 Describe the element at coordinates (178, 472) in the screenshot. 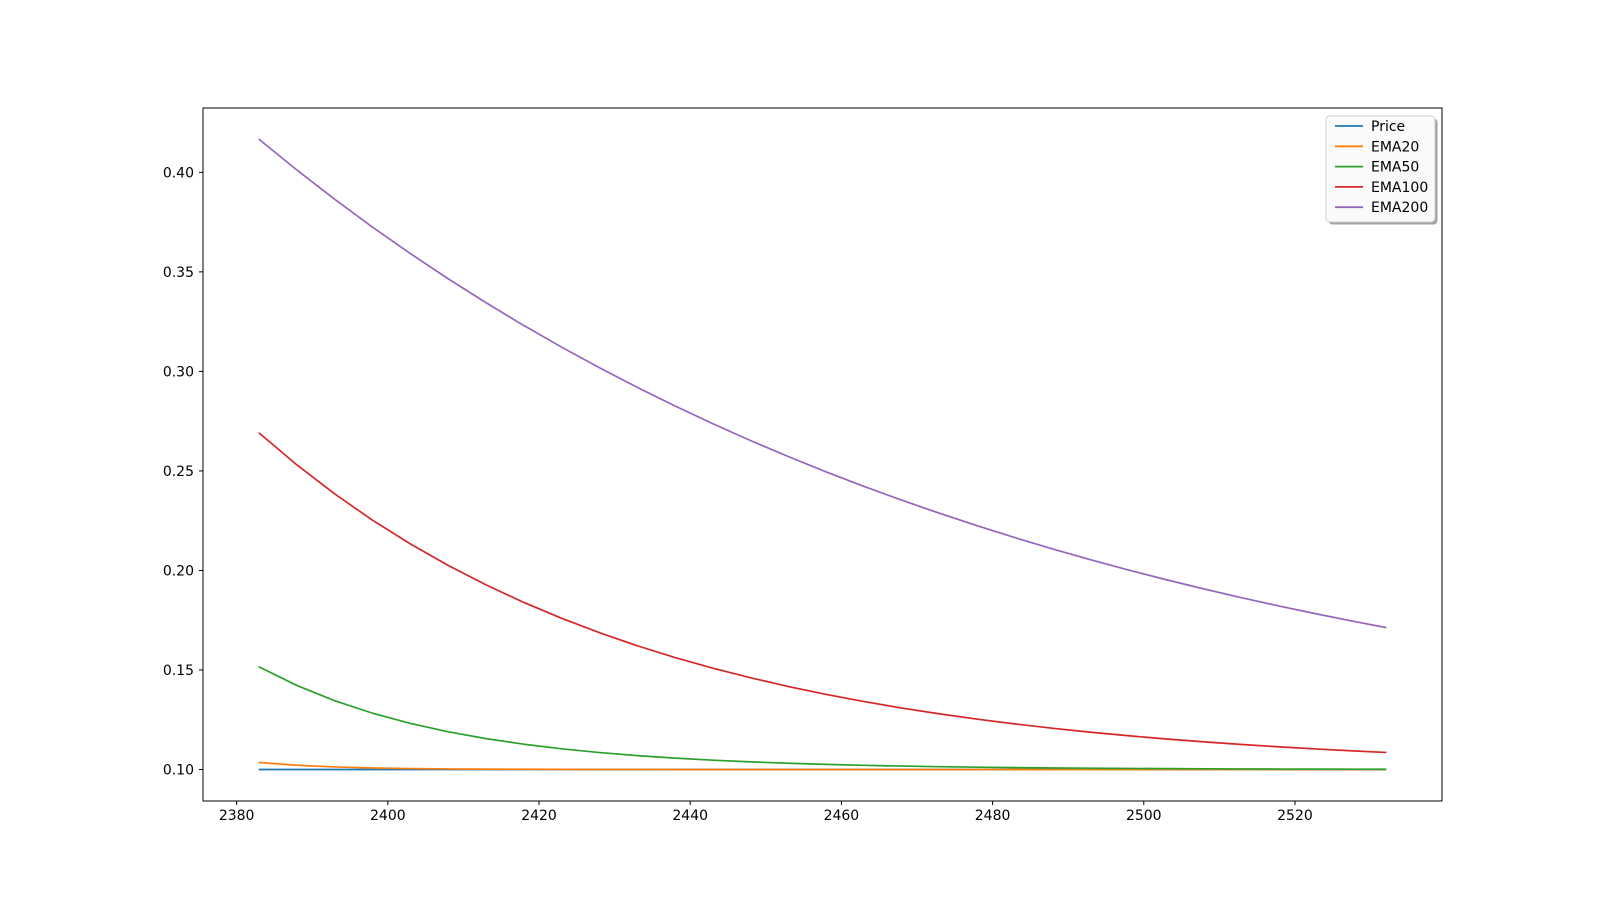

I see `y-tick-label-0.25: 0.25` at that location.